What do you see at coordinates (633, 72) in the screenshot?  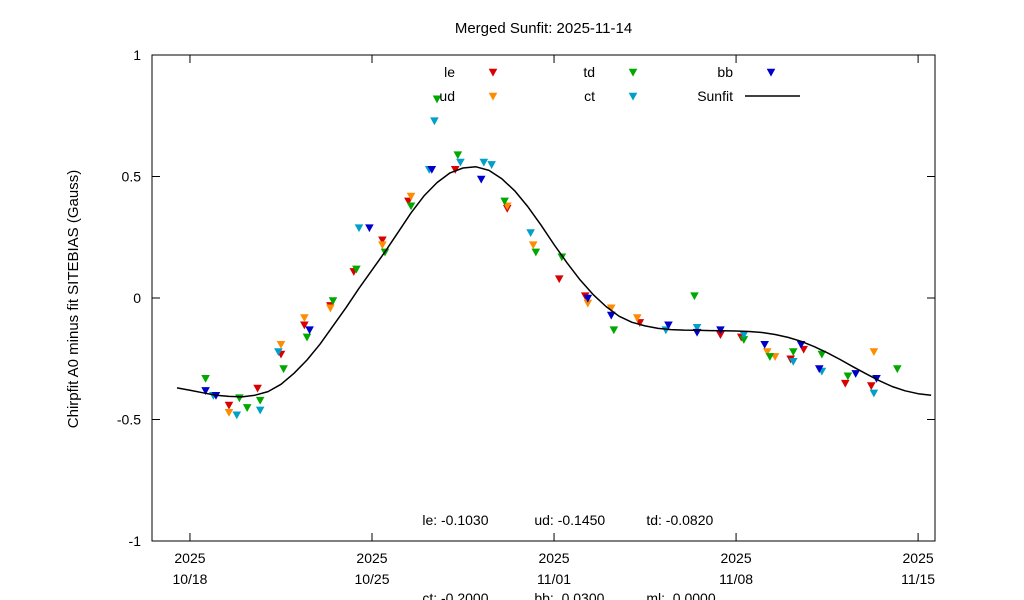 I see `legend-marker-td` at bounding box center [633, 72].